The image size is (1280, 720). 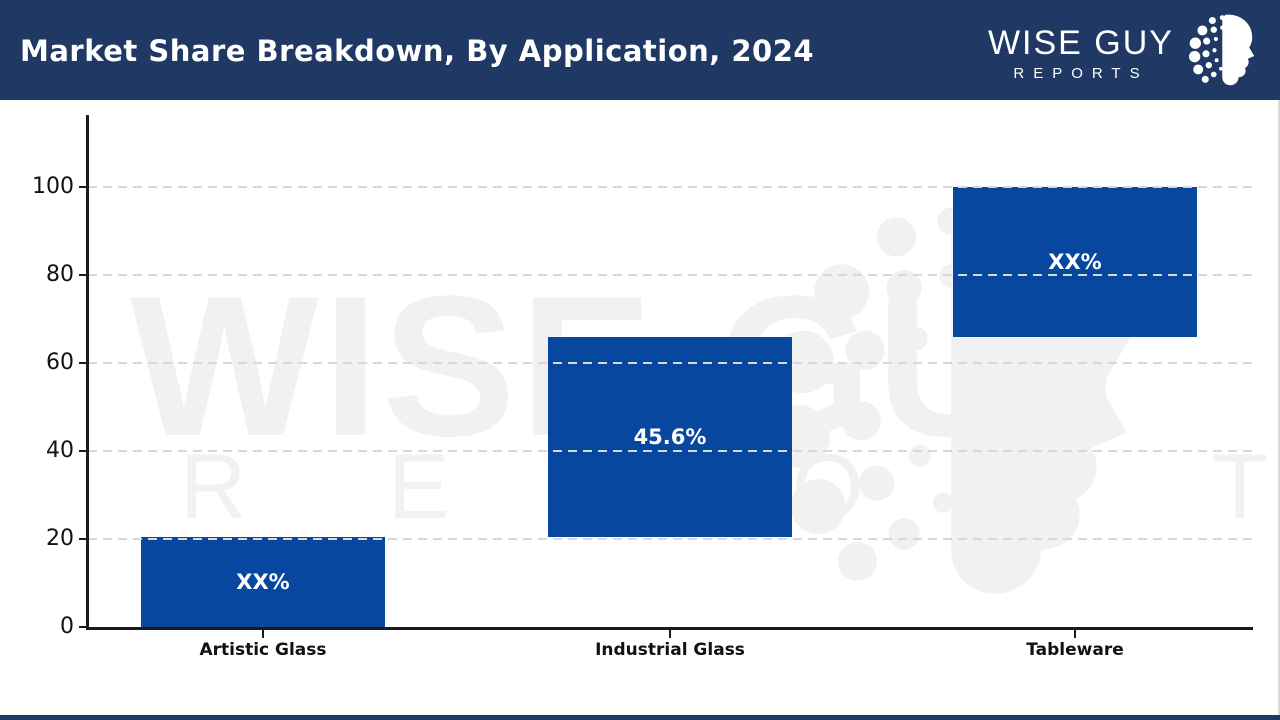 I want to click on y-tick-label: 80, so click(x=60, y=274).